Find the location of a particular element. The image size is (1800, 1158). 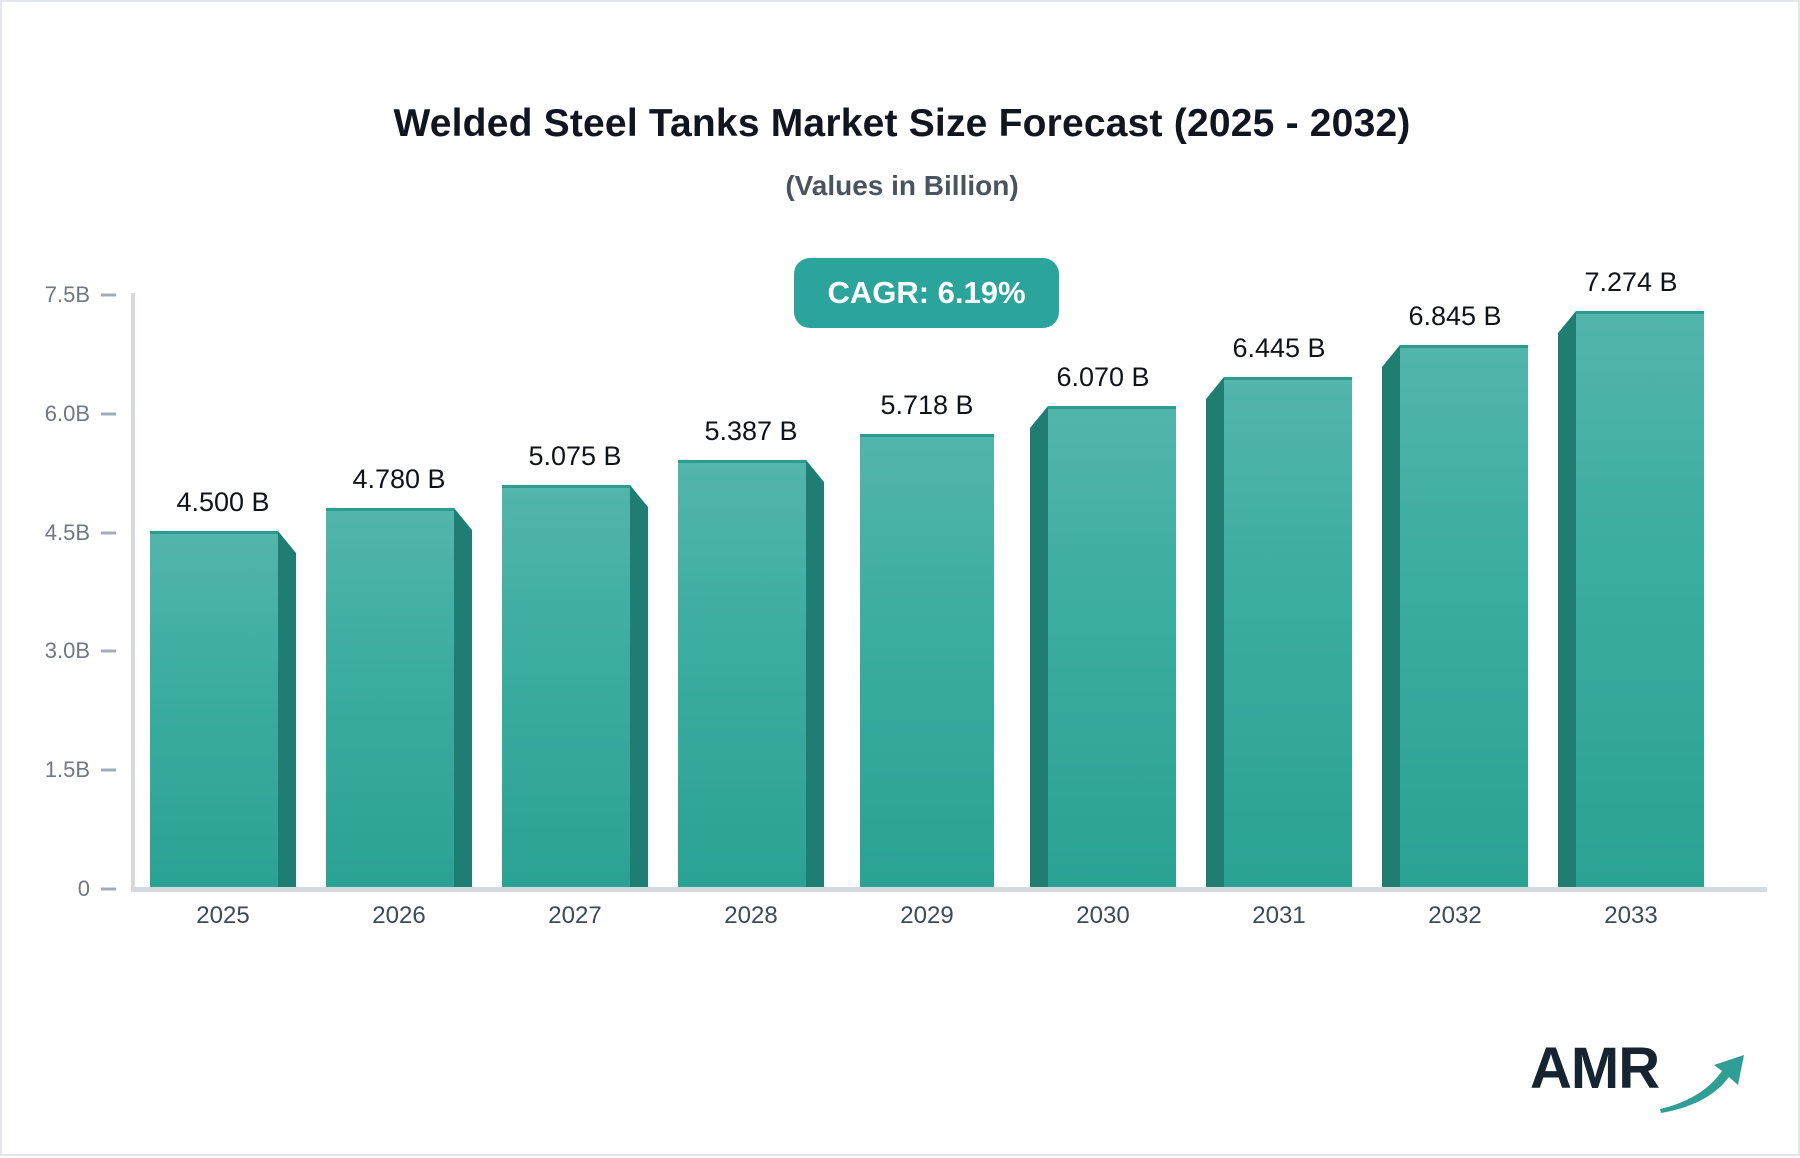

bar-value-label: 4.500 B is located at coordinates (223, 502).